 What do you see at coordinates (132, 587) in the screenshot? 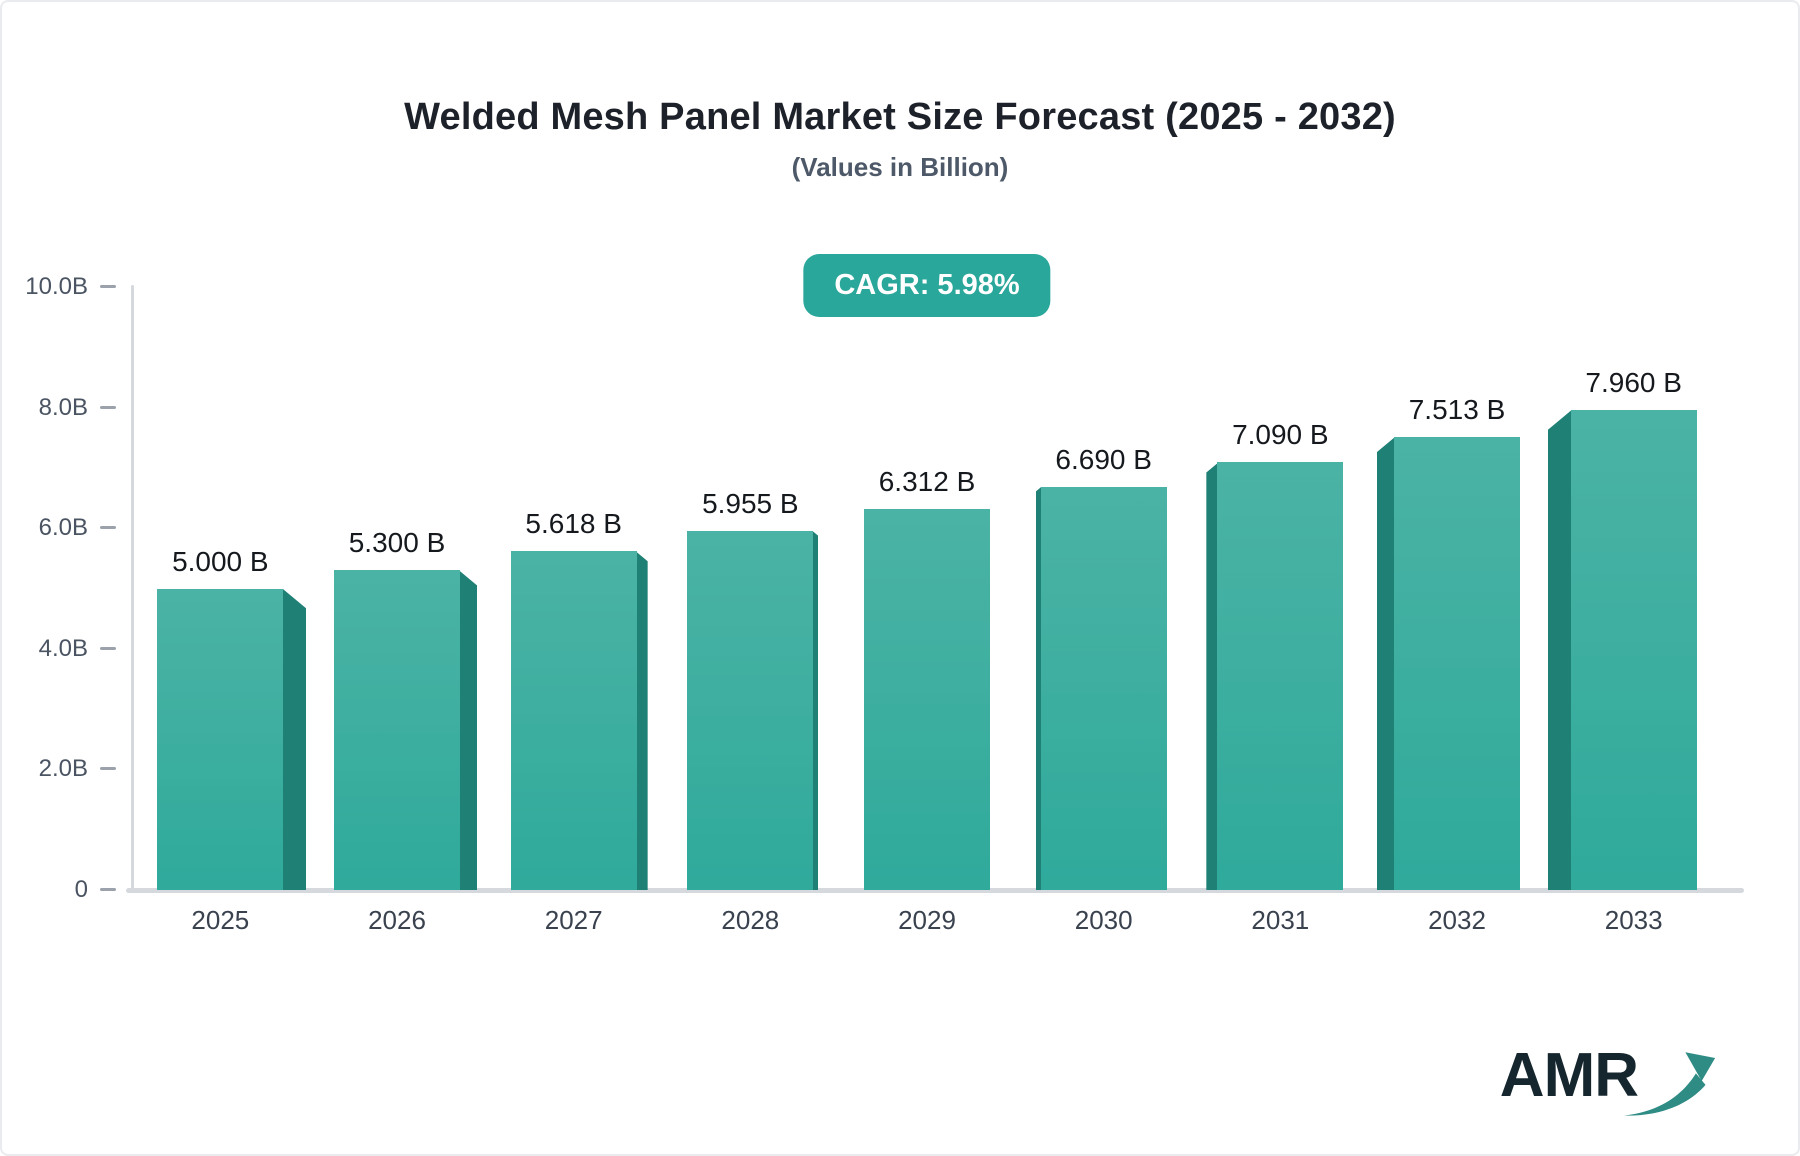
I see `y-axis-line` at bounding box center [132, 587].